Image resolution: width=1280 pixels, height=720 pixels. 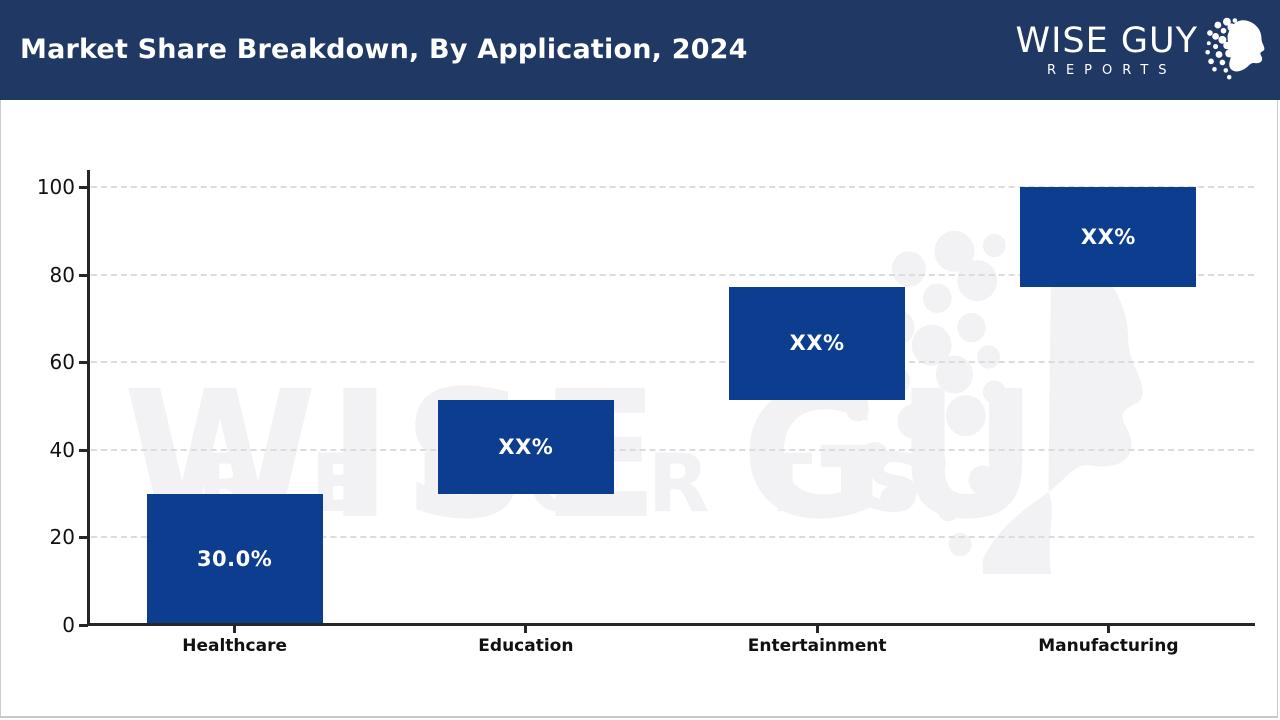 What do you see at coordinates (62, 274) in the screenshot?
I see `y-tick-label: 80` at bounding box center [62, 274].